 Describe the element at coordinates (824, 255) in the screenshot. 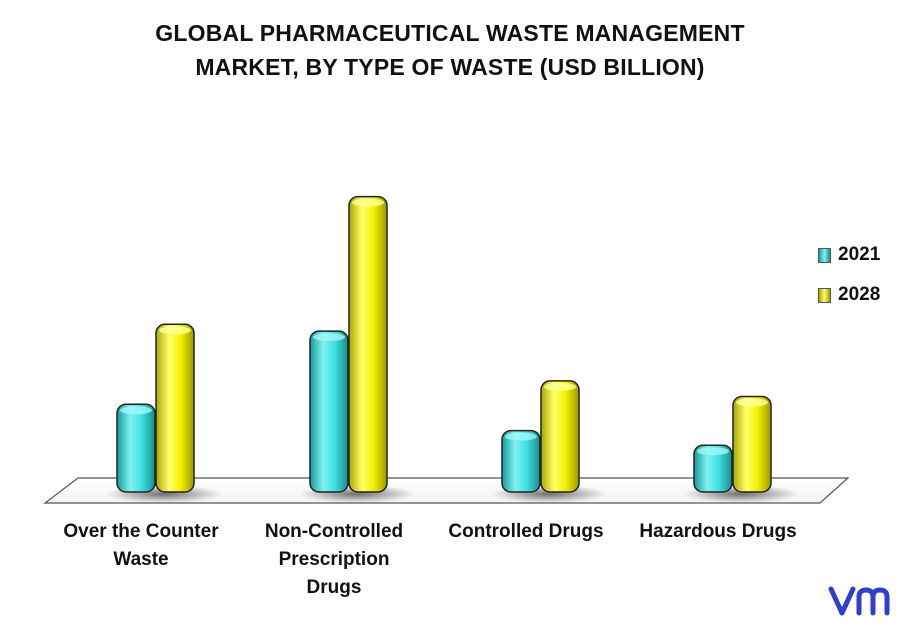

I see `legend-swatch-2021` at that location.